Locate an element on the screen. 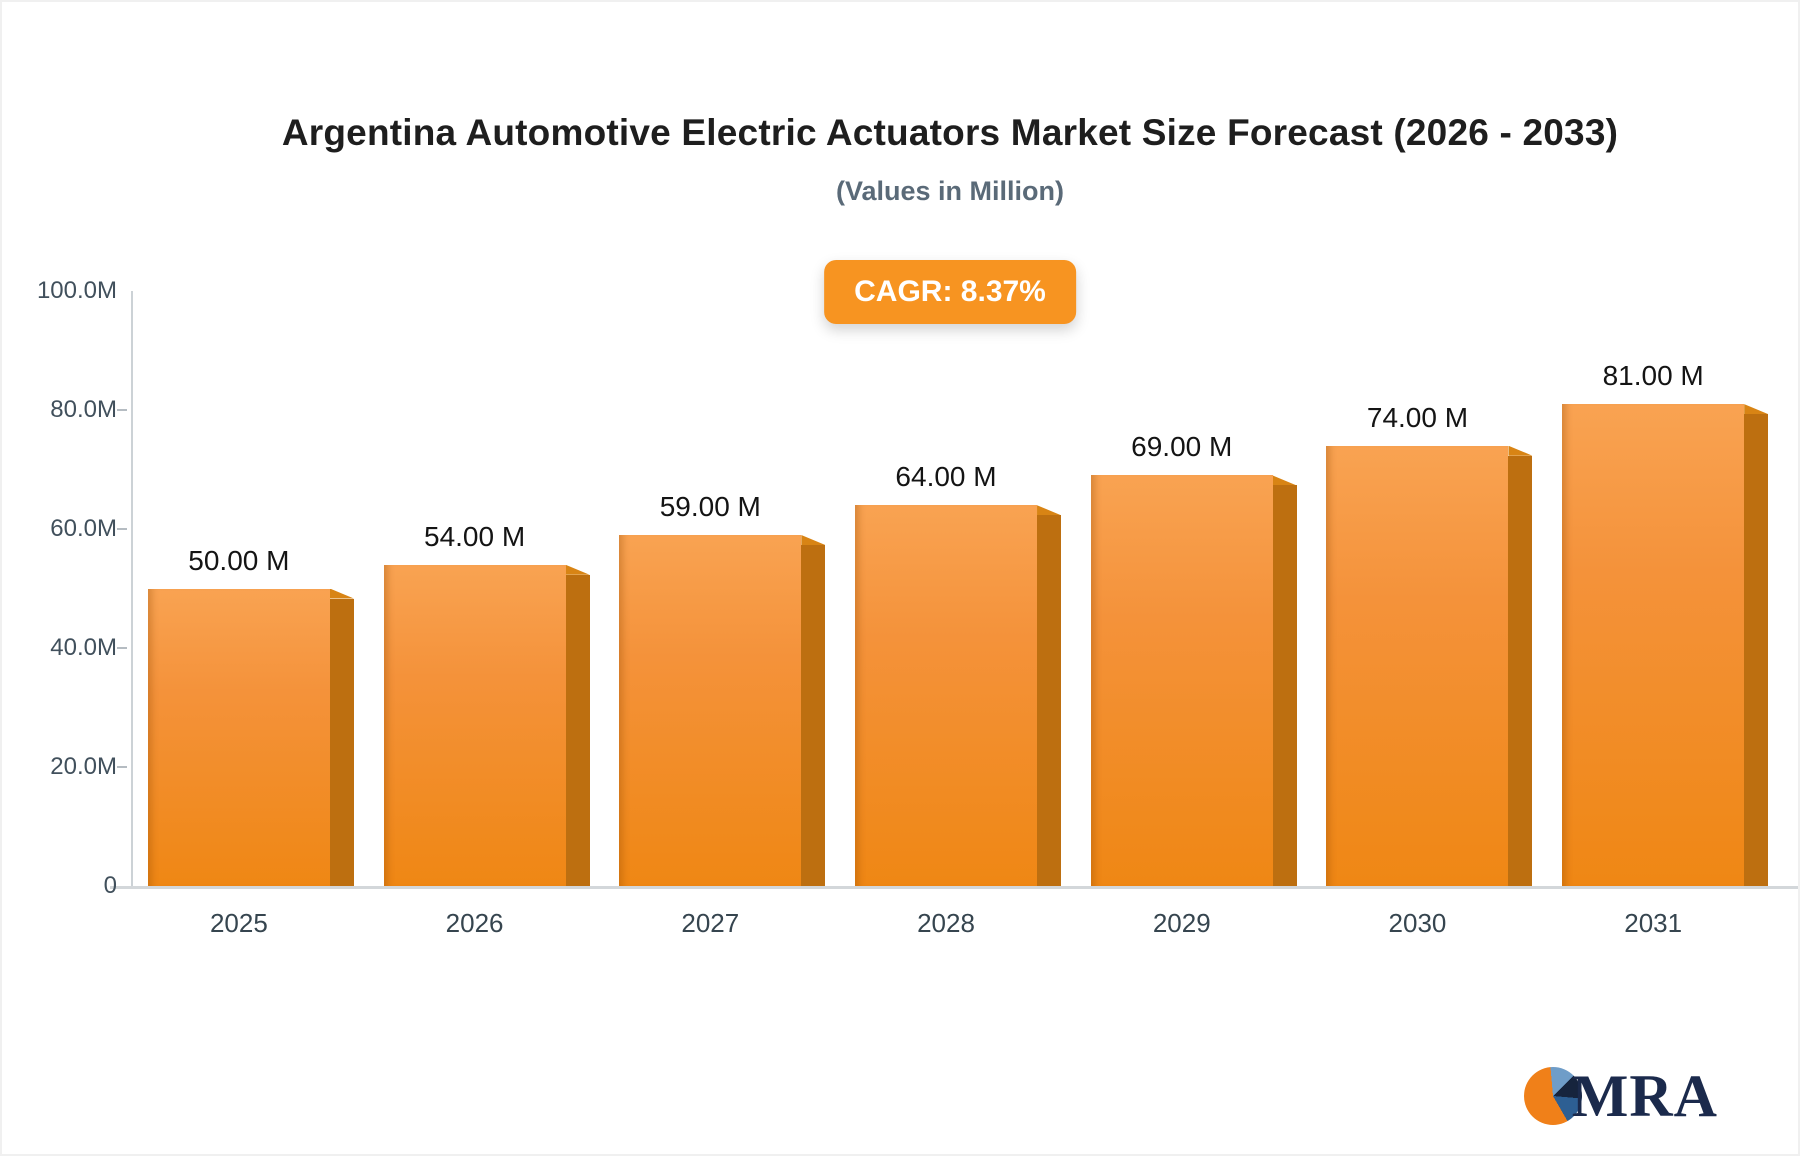  bar-value-label: 81.00 M is located at coordinates (1653, 376).